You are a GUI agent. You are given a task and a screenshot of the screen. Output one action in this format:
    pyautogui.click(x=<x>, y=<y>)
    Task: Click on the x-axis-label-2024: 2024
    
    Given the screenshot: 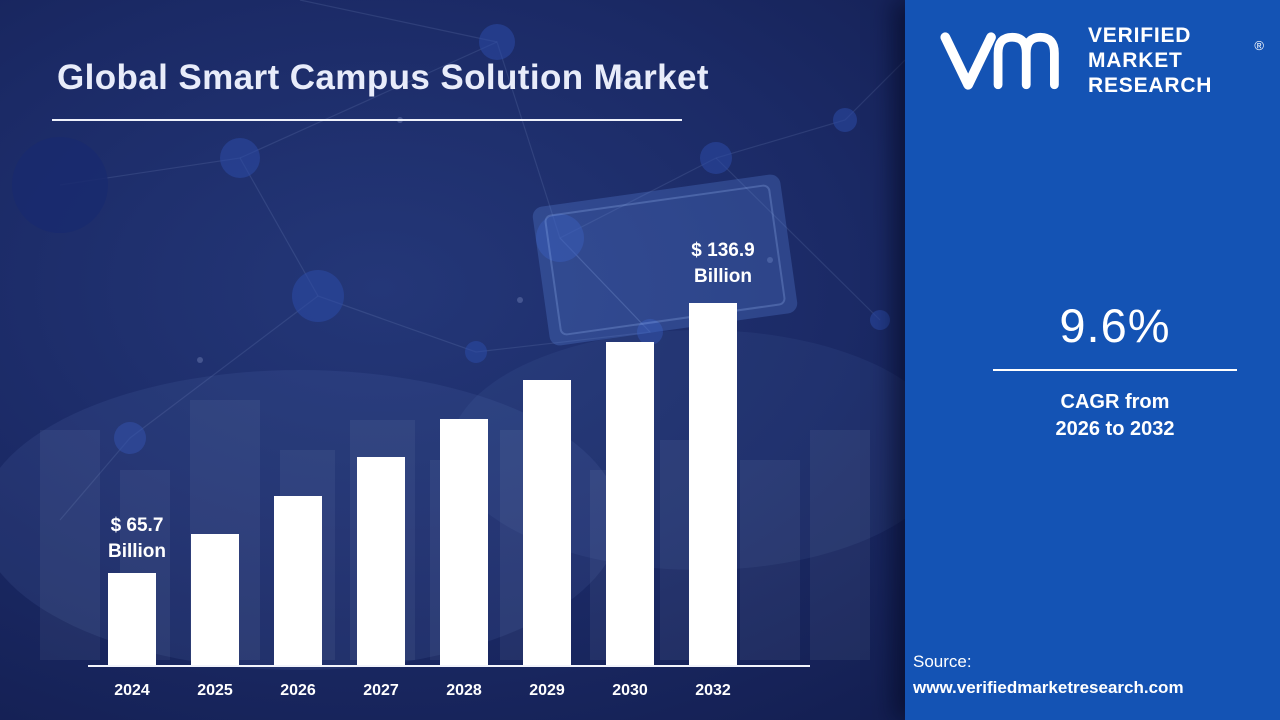 What is the action you would take?
    pyautogui.click(x=132, y=690)
    